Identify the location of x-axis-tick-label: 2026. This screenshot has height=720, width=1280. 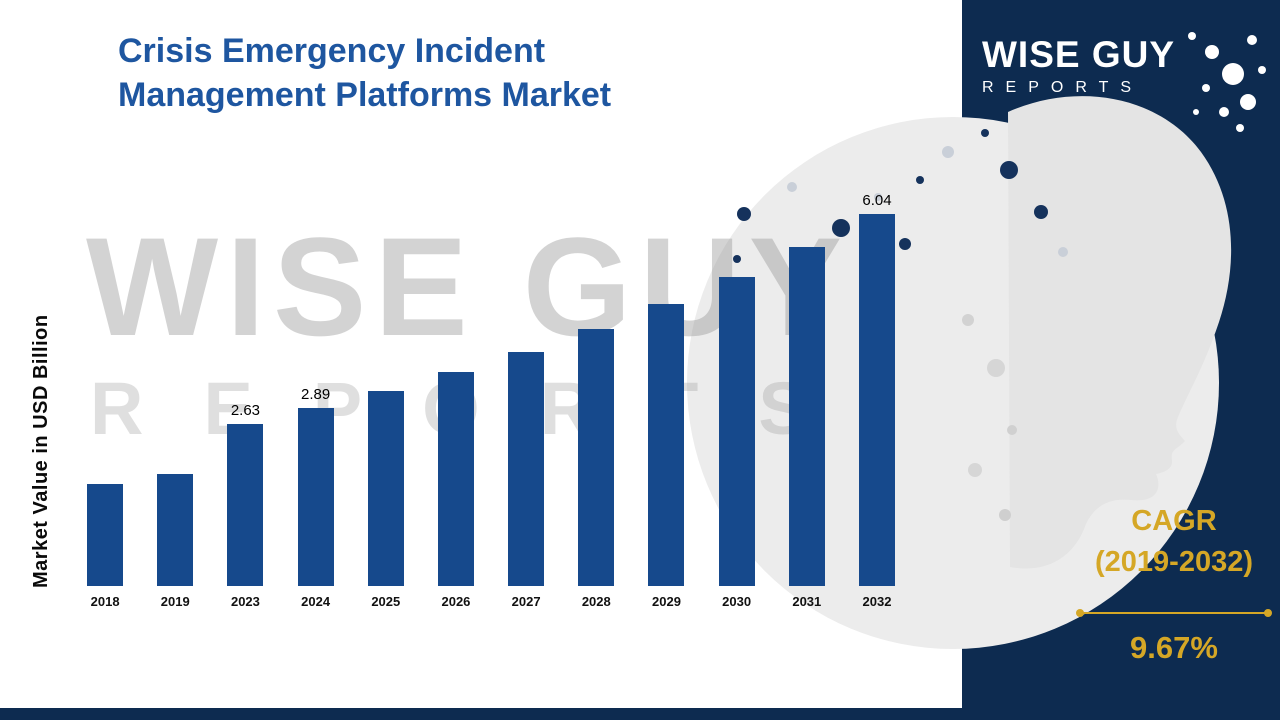
(456, 601).